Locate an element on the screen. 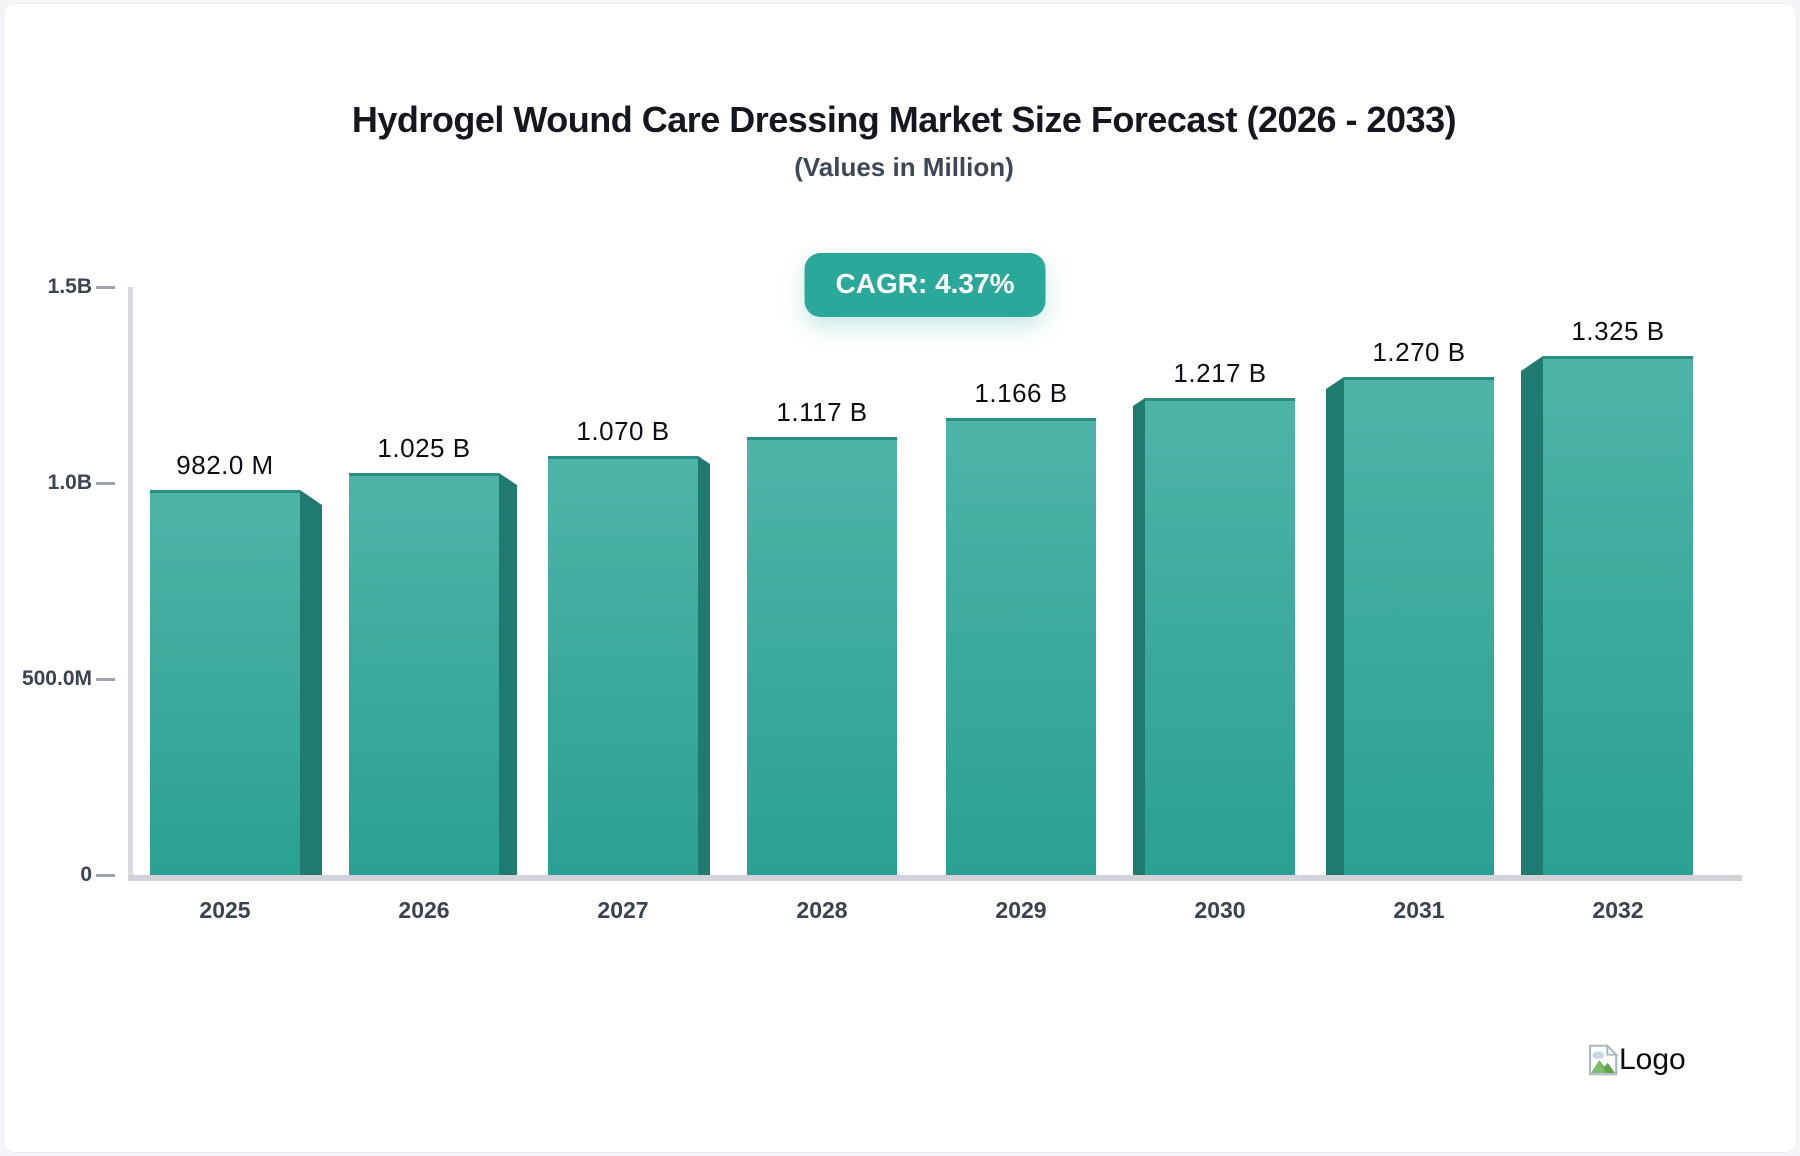 The width and height of the screenshot is (1800, 1156). bar-value-label: 1.117 B is located at coordinates (822, 412).